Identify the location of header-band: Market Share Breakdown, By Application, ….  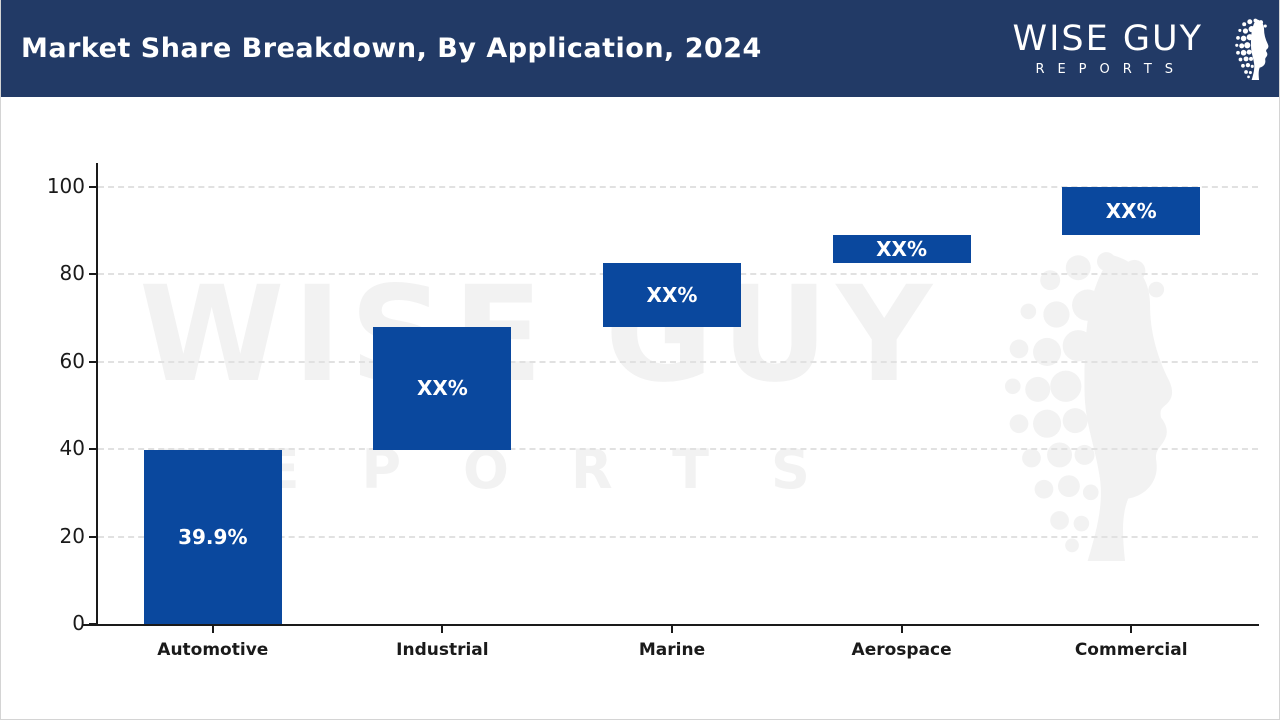
(640, 48).